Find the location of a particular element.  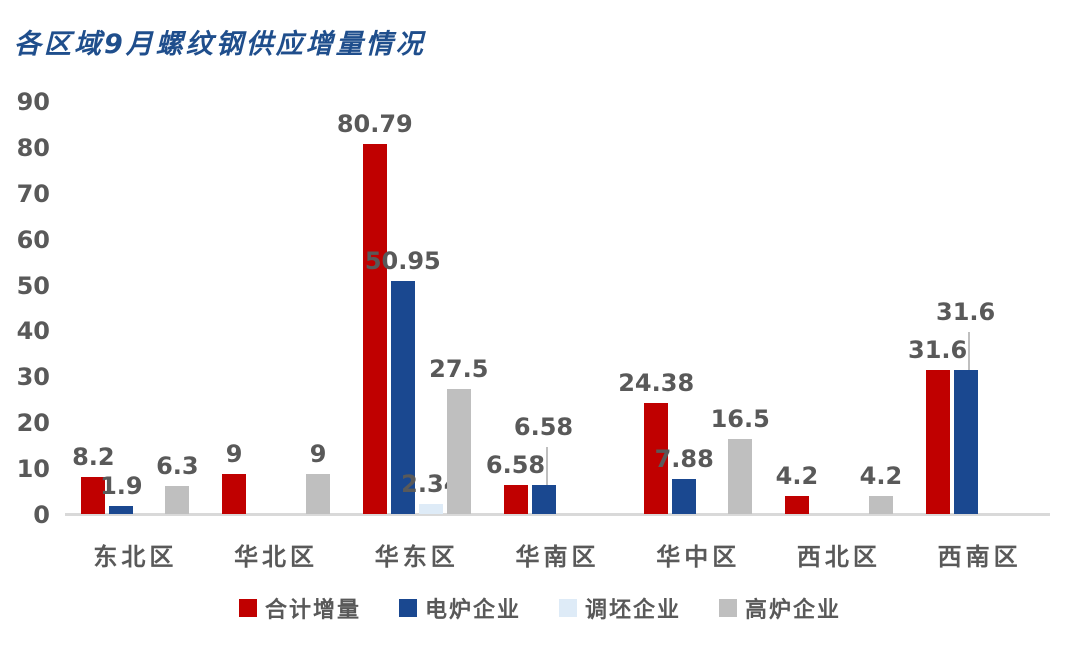

bar-value-label: 16.5 is located at coordinates (740, 419).